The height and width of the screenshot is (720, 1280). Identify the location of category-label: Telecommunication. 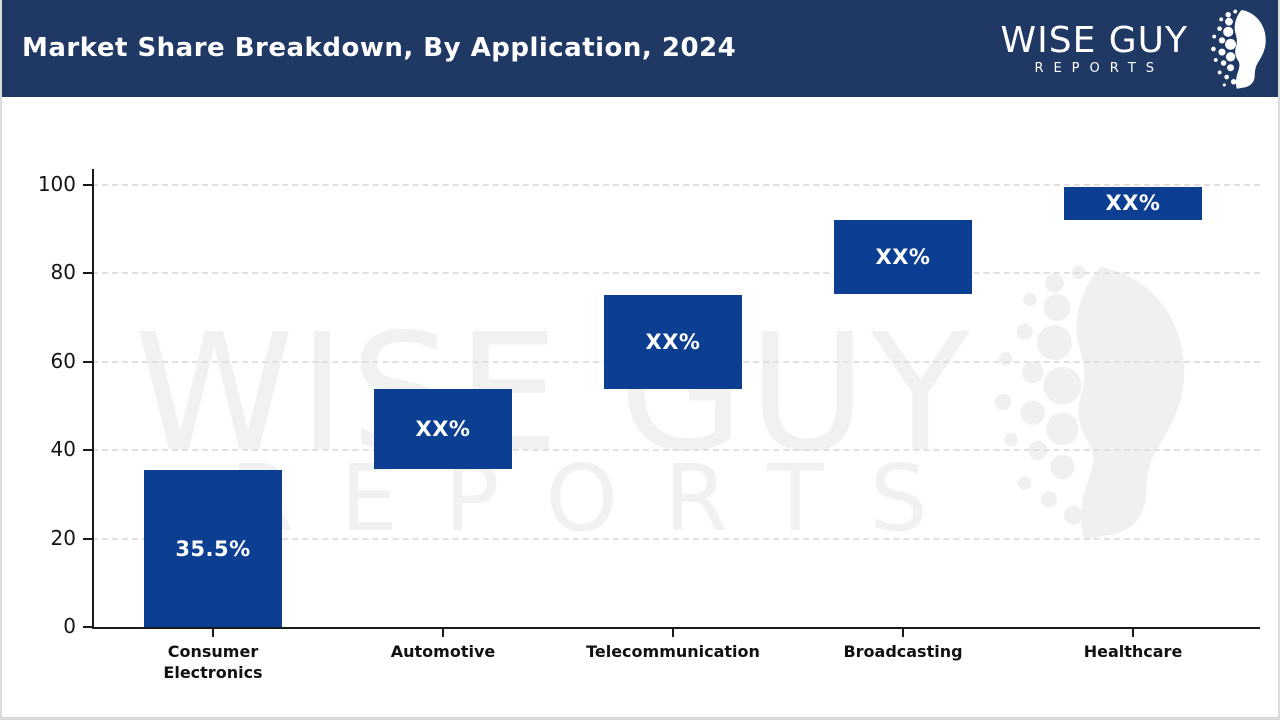
(673, 651).